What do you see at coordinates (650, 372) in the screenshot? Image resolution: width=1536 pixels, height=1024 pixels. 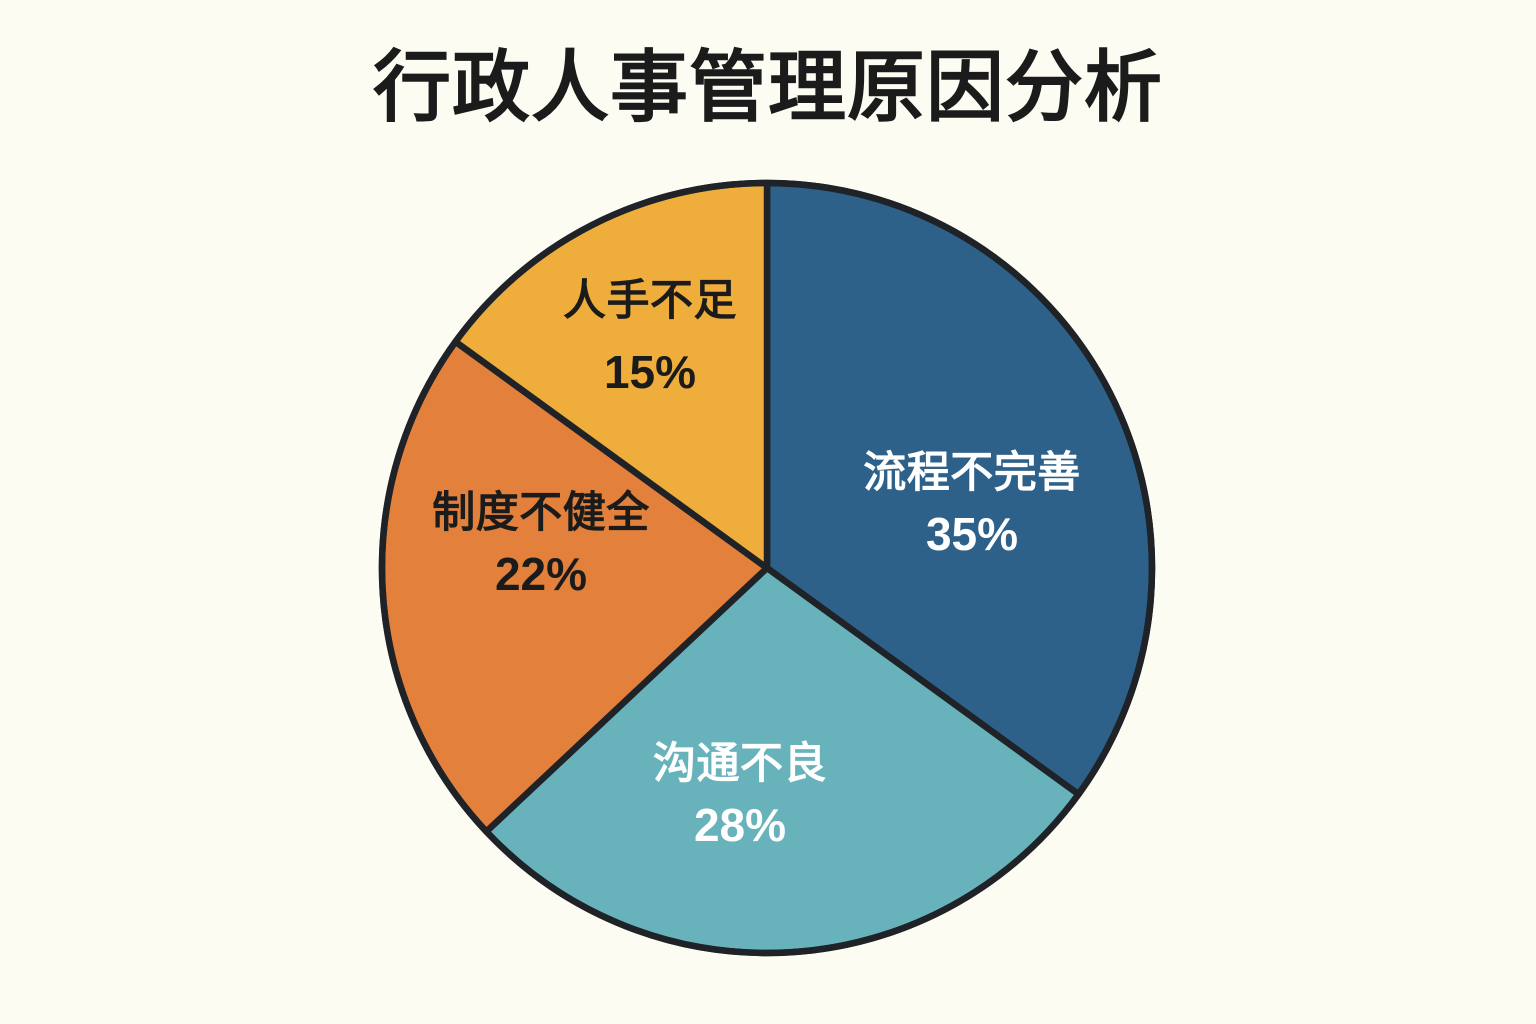 I see `slice-label-value-3: 15%` at bounding box center [650, 372].